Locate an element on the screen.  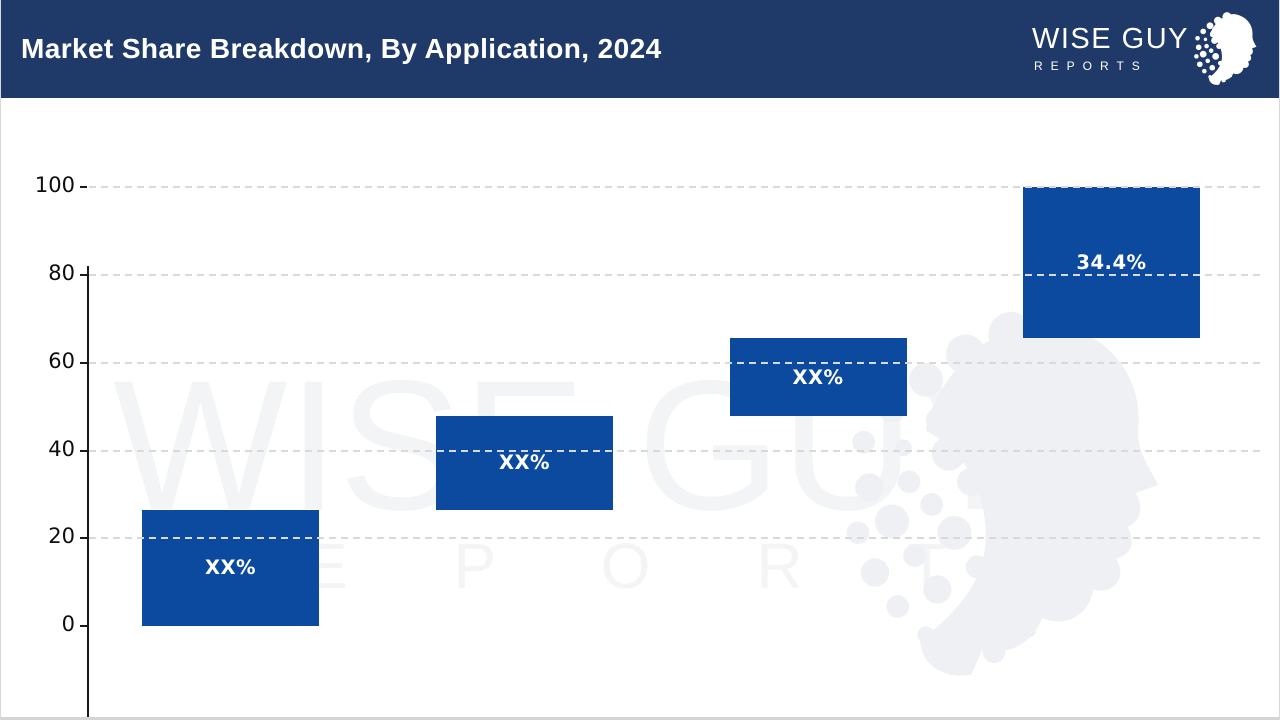
y-tick-label-100: 100 is located at coordinates (54, 185).